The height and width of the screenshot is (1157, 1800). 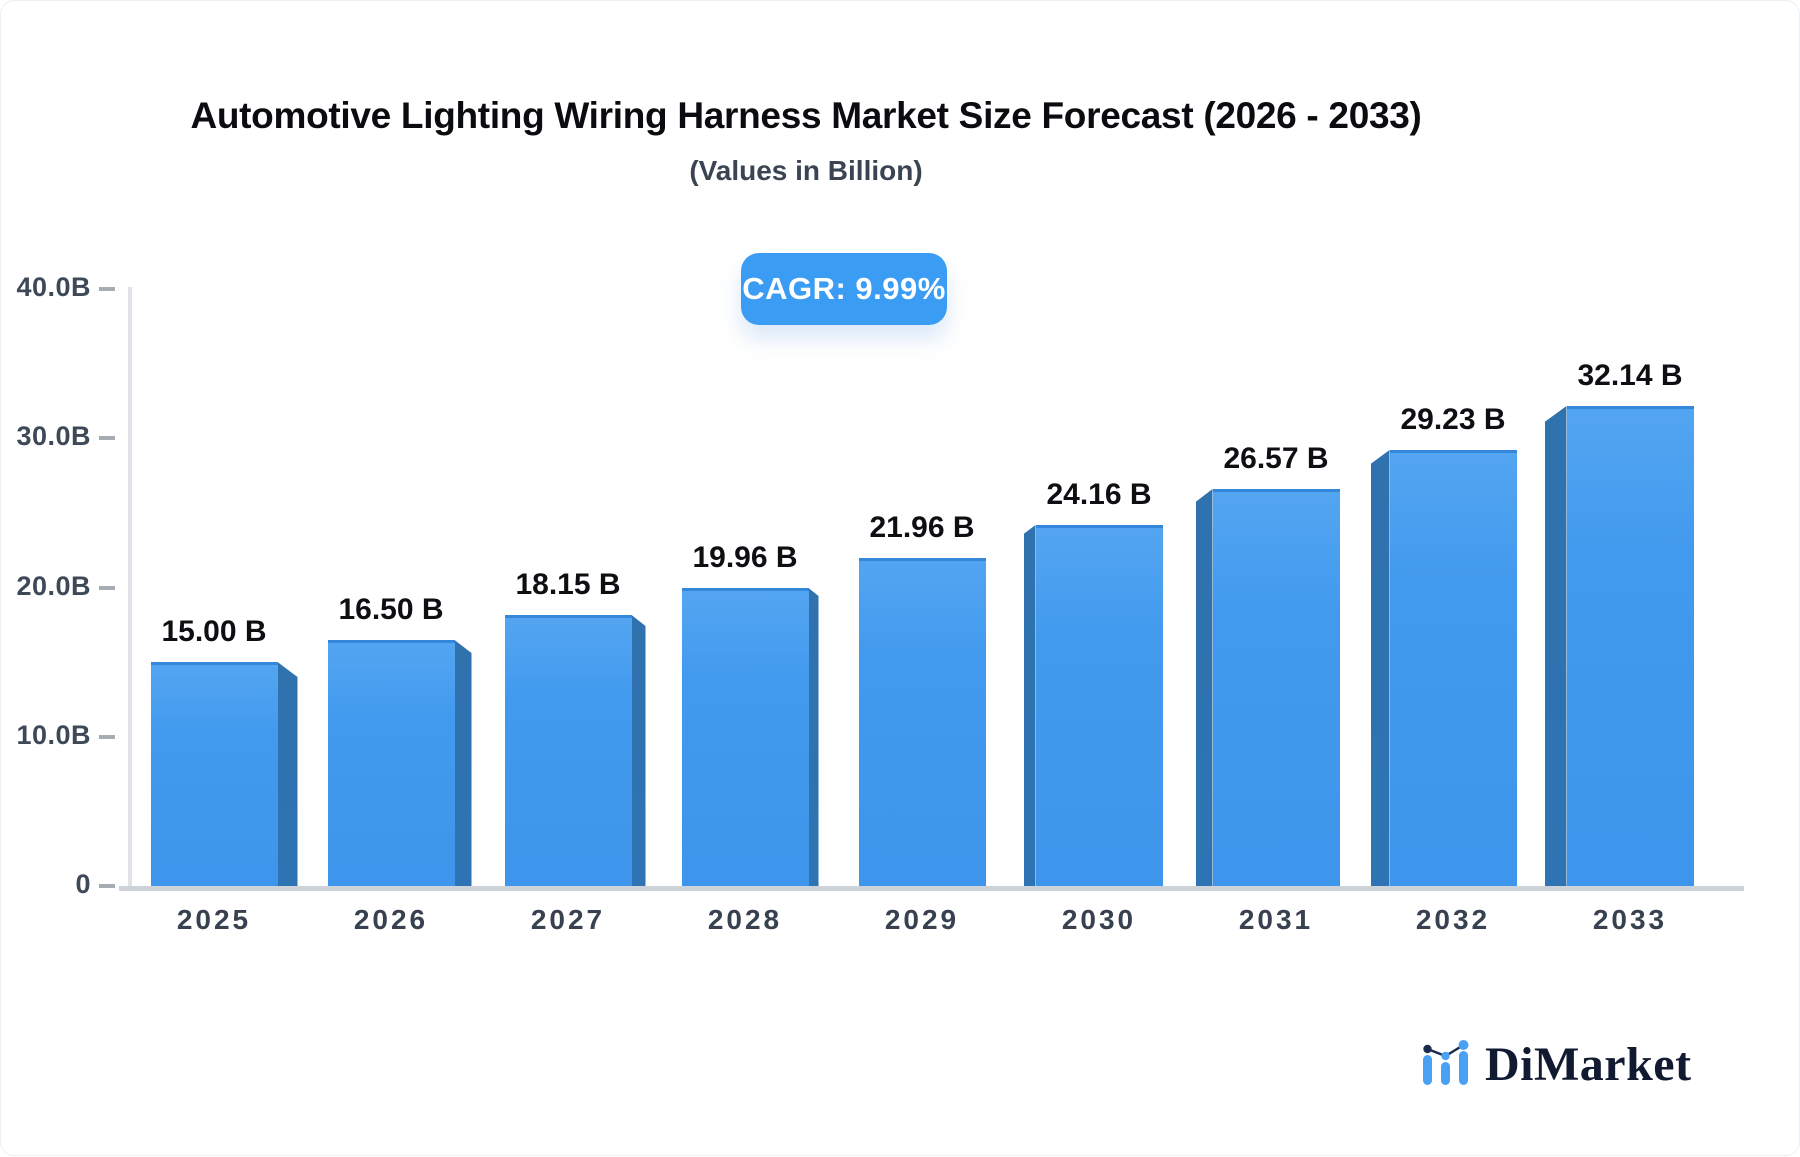 I want to click on x-axis-label-2031: 2031, so click(x=1276, y=919).